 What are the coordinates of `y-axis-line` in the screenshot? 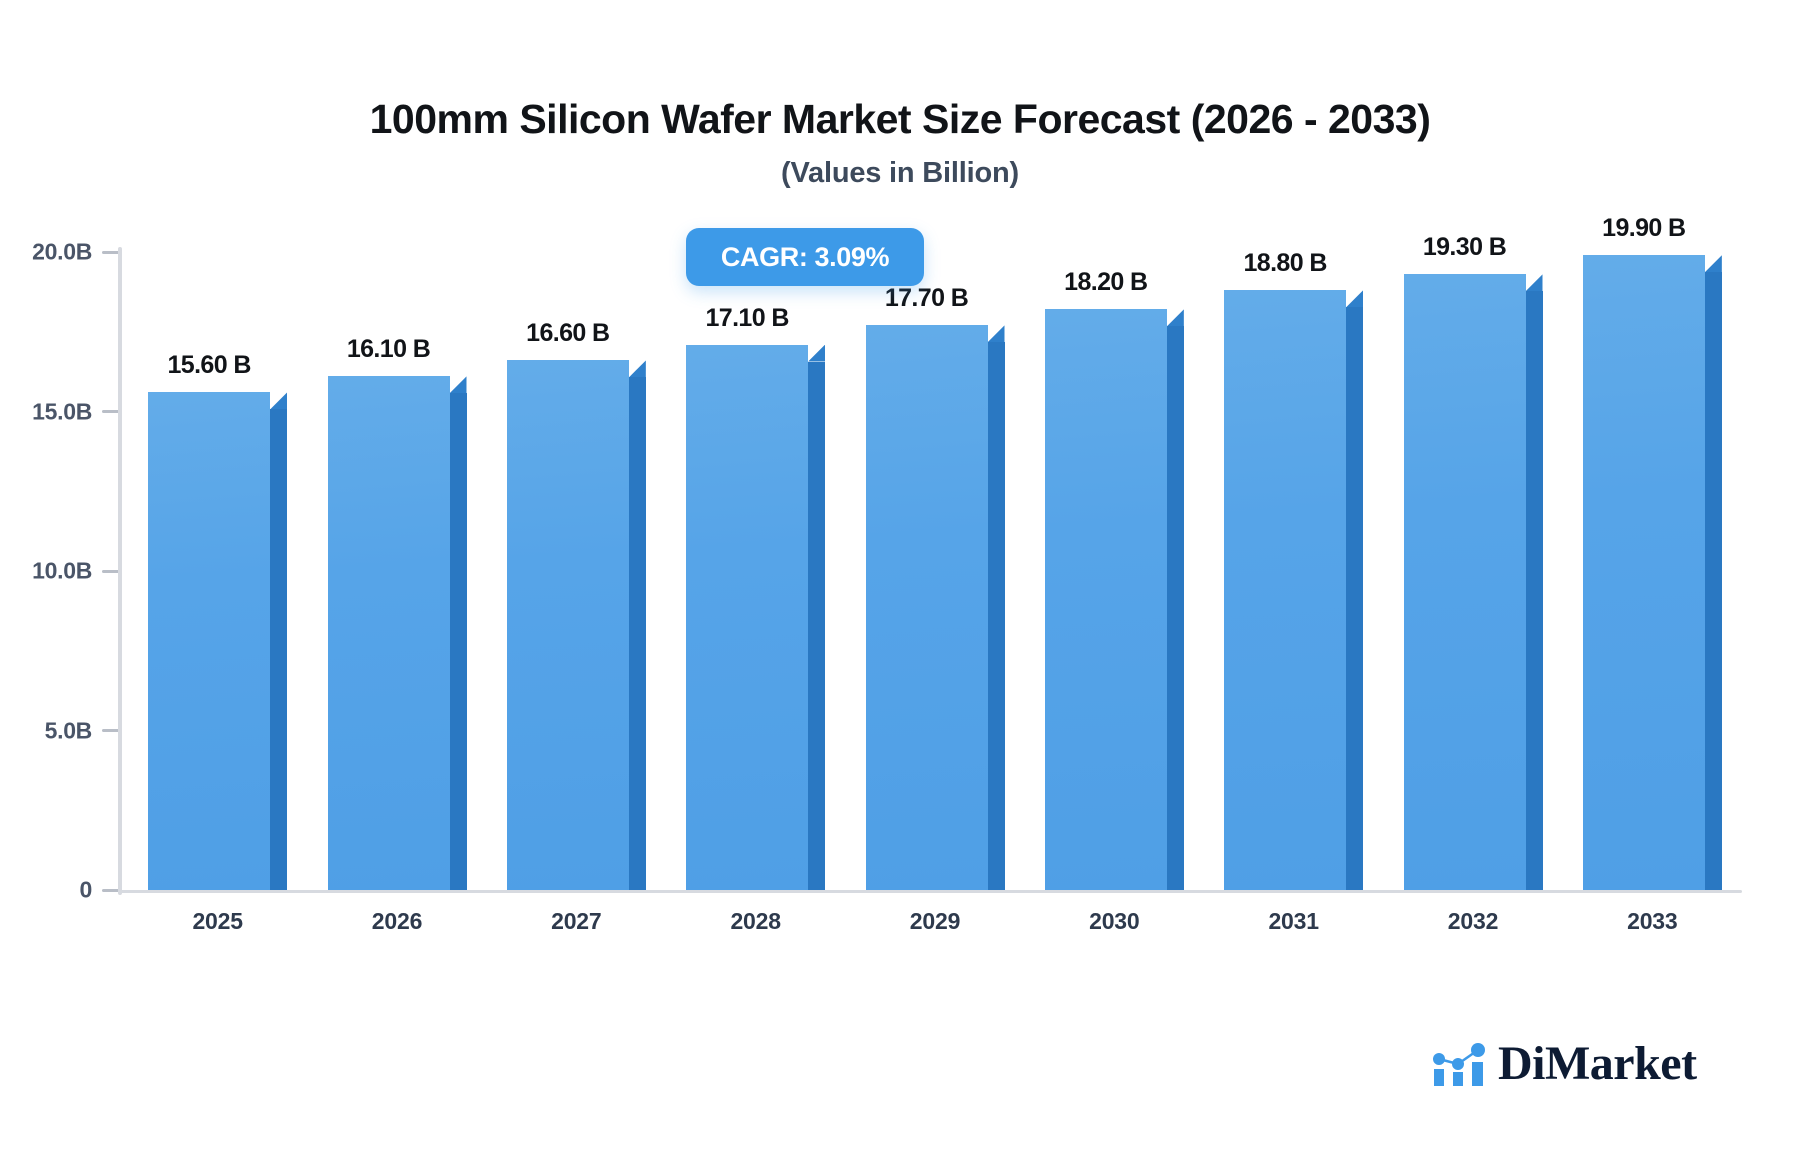 It's located at (120, 571).